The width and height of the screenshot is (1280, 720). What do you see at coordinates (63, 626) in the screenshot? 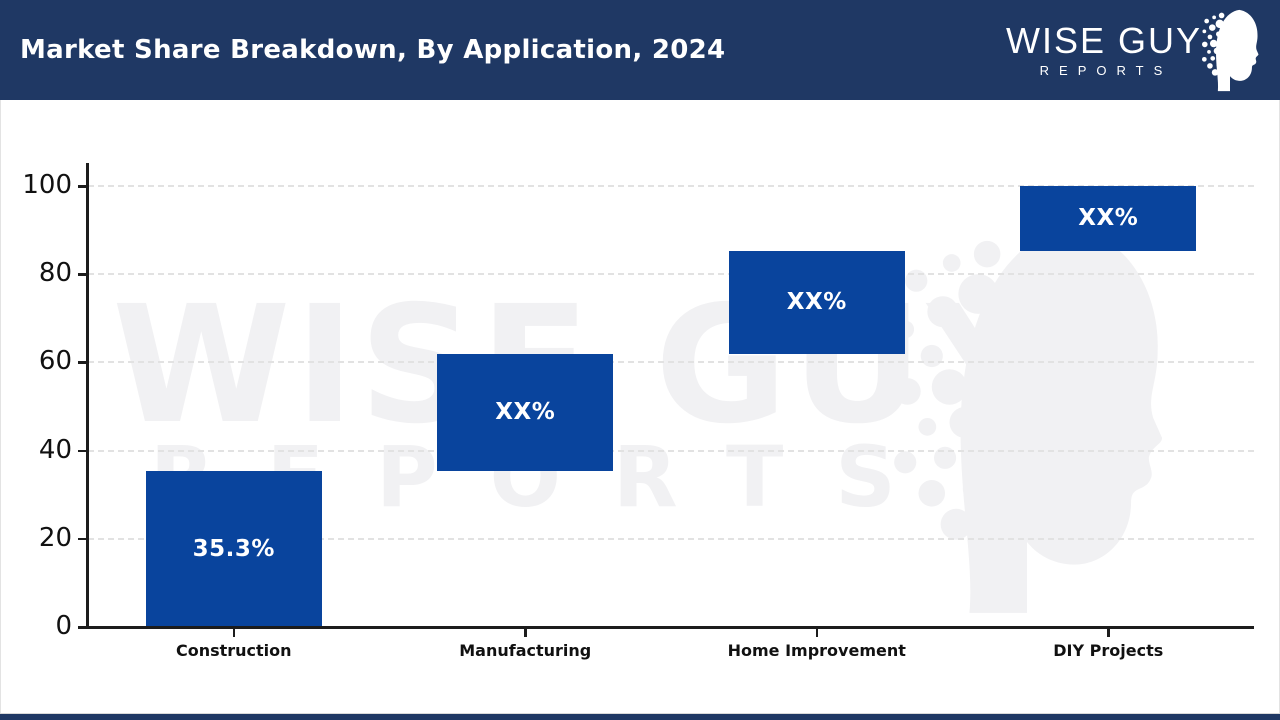
I see `y-tick-label-0: 0` at bounding box center [63, 626].